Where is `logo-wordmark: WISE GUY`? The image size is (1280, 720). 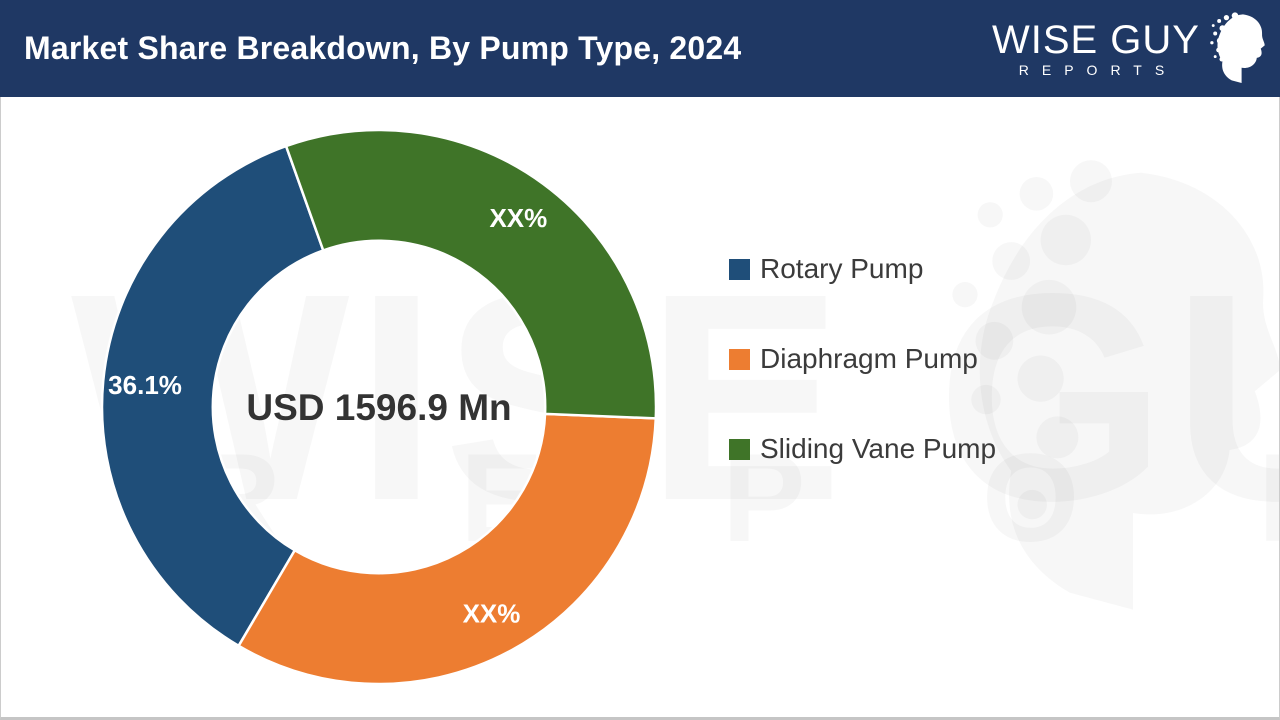 logo-wordmark: WISE GUY is located at coordinates (1095, 40).